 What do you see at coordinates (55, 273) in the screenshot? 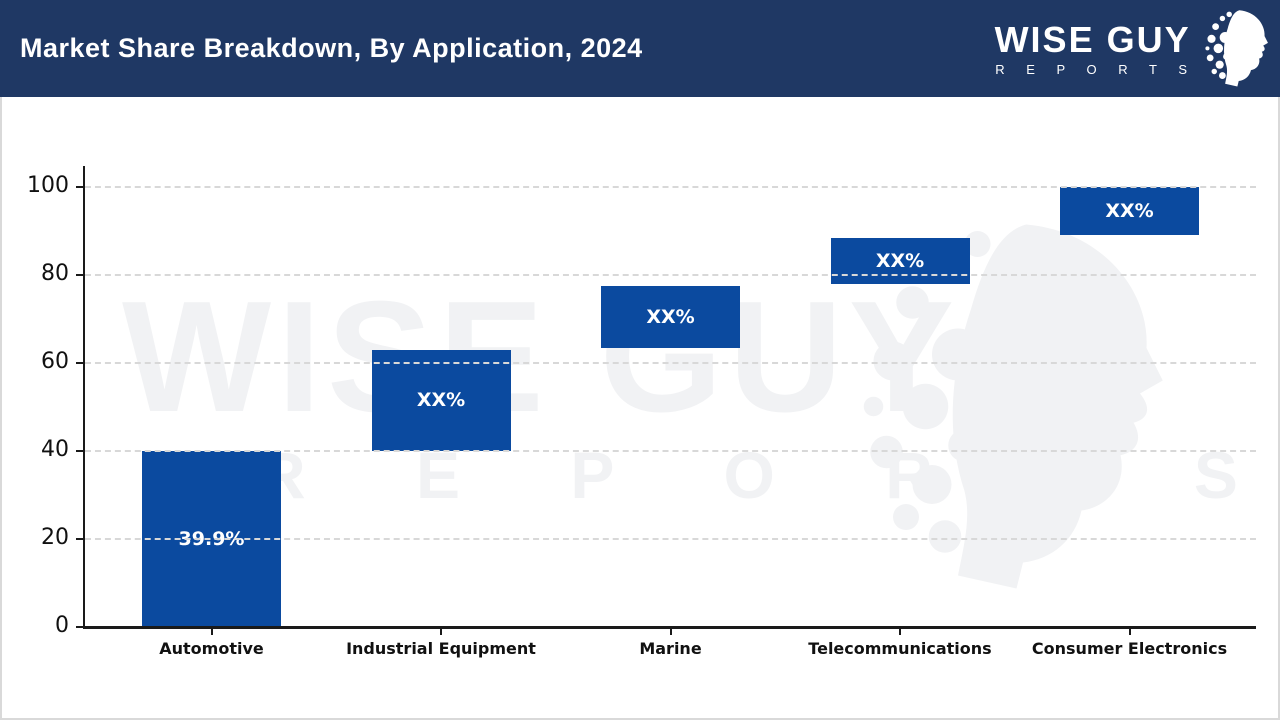
I see `y-tick-label: 80` at bounding box center [55, 273].